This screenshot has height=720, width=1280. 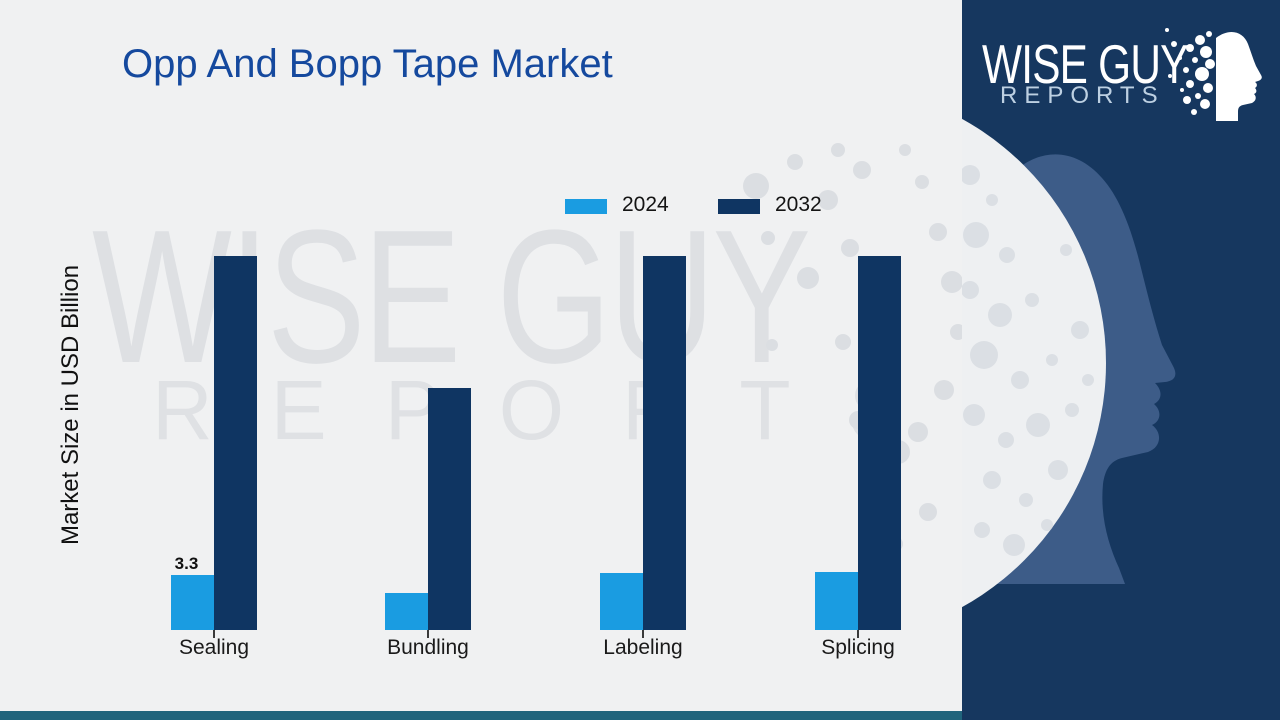 What do you see at coordinates (798, 204) in the screenshot?
I see `legend-label-2032: 2032` at bounding box center [798, 204].